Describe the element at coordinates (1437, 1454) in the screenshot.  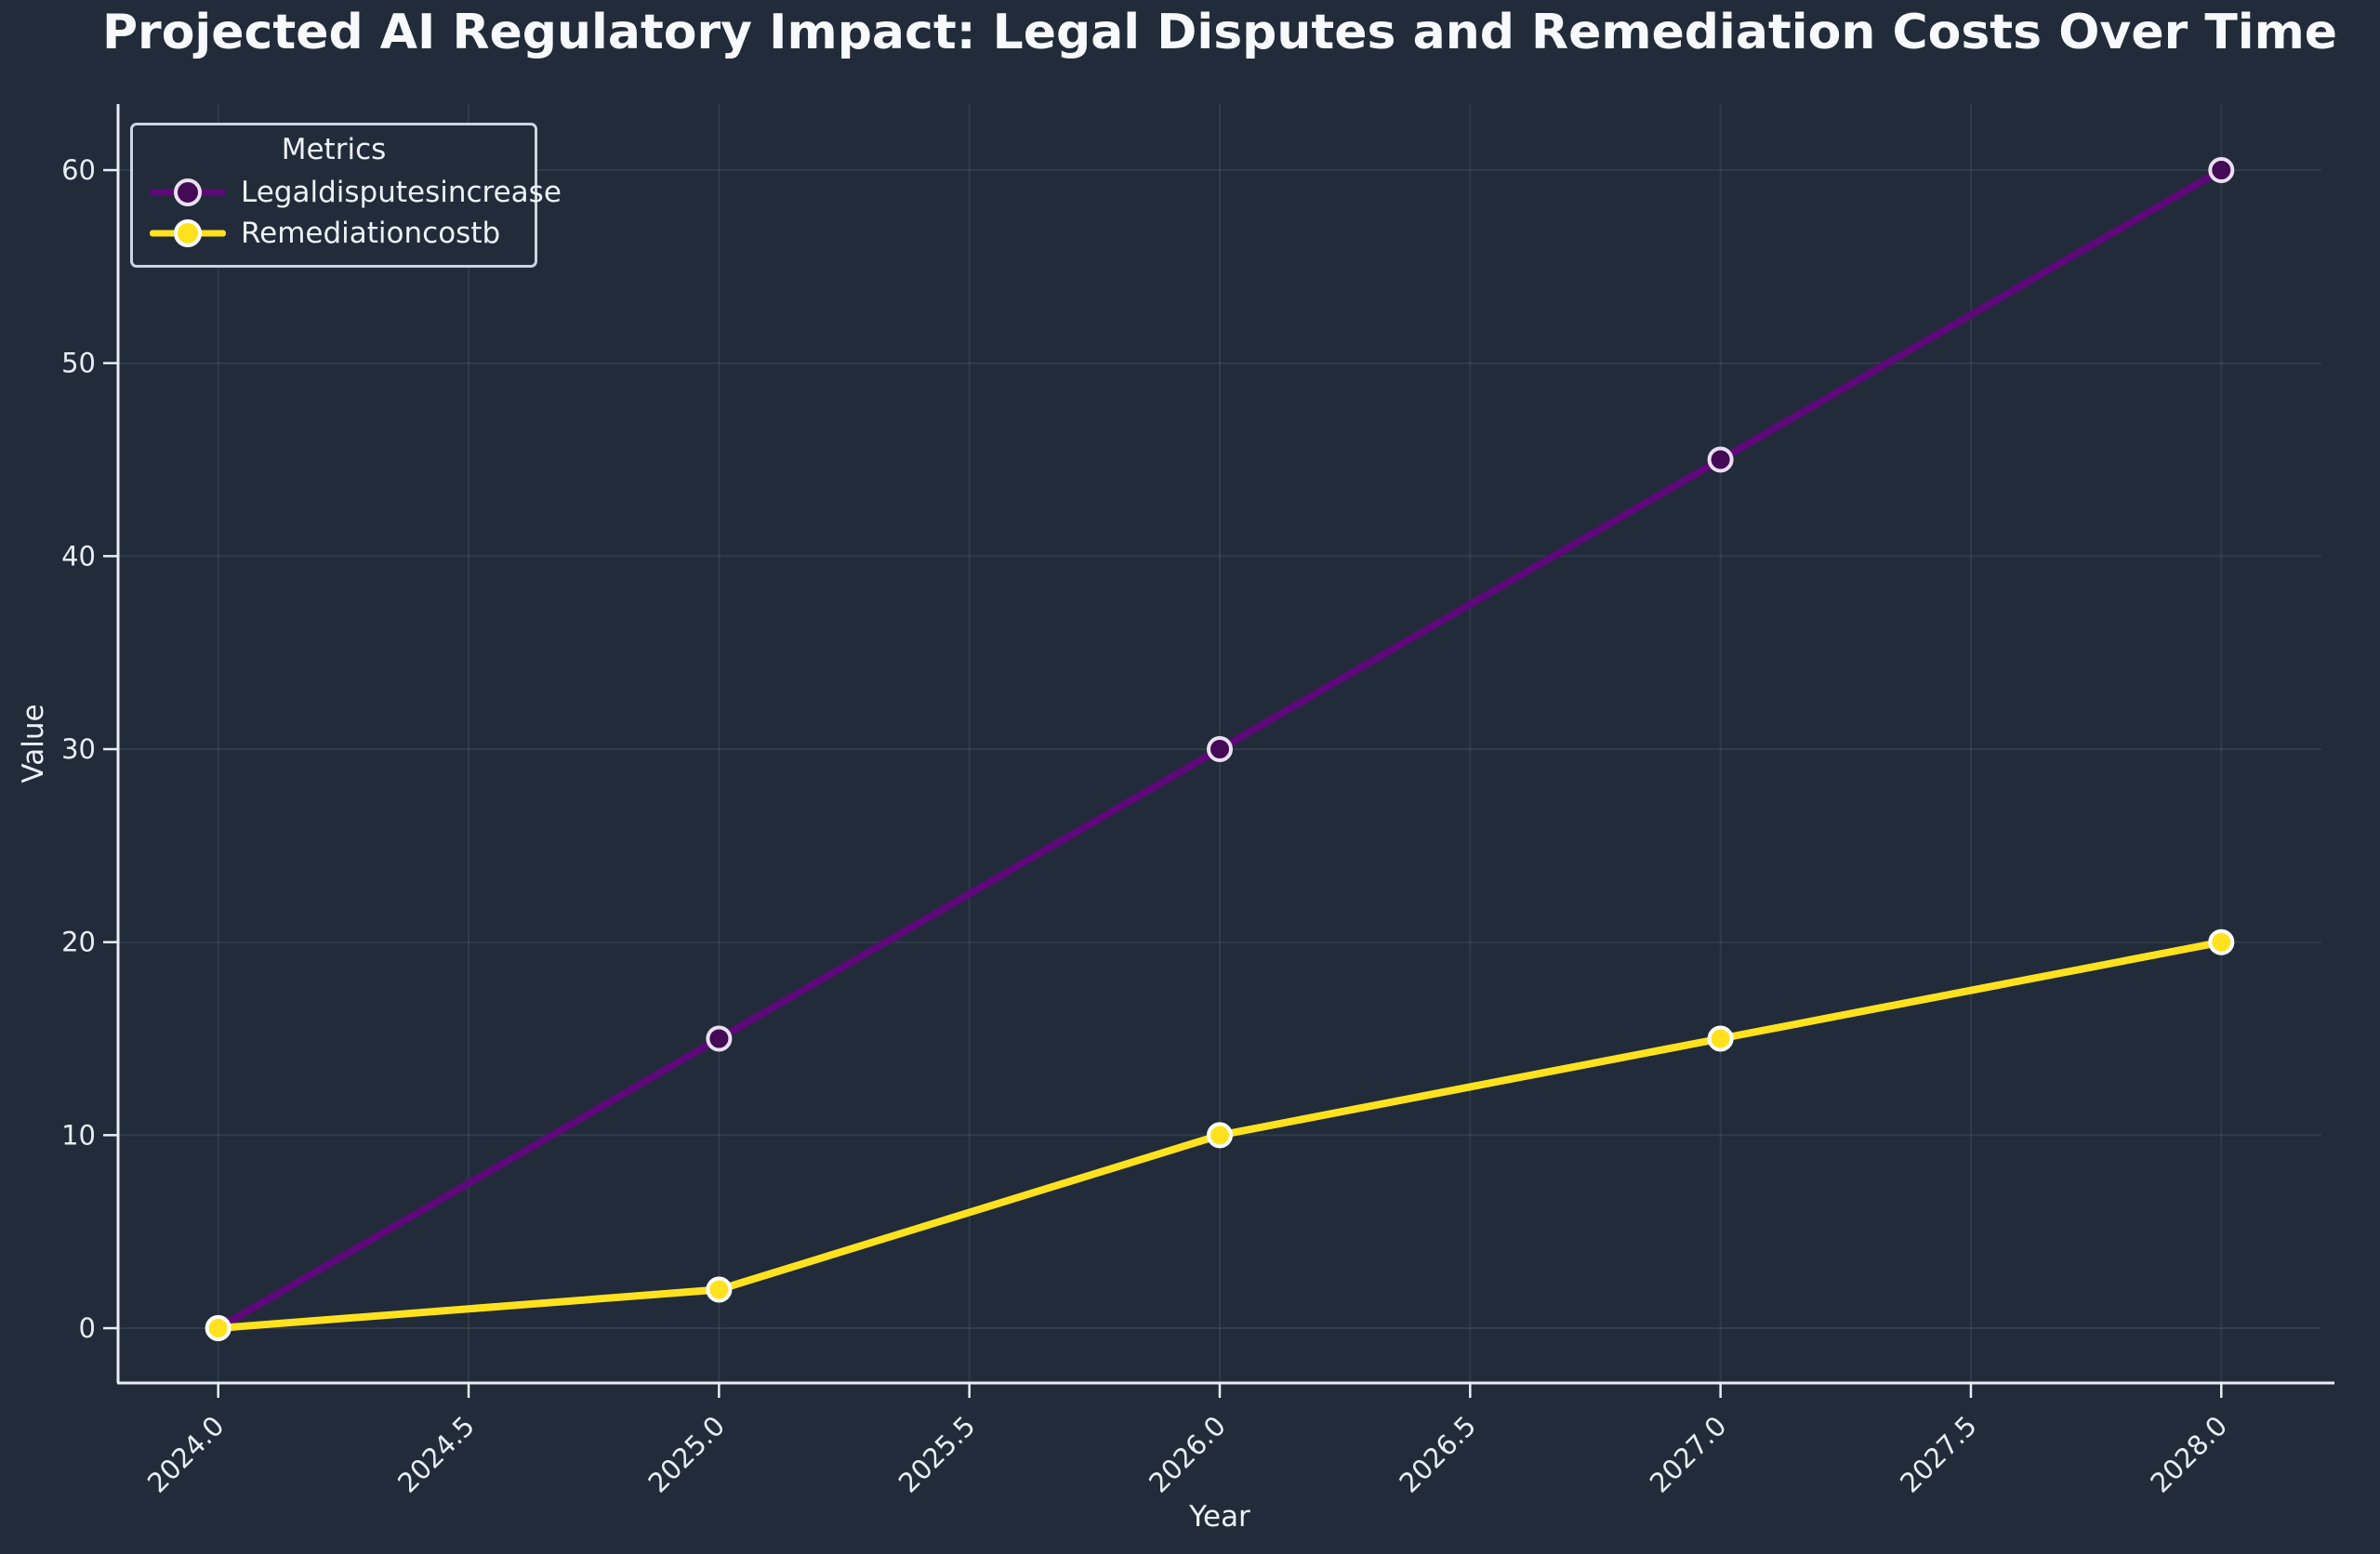
I see `svg-text: 2026.5` at that location.